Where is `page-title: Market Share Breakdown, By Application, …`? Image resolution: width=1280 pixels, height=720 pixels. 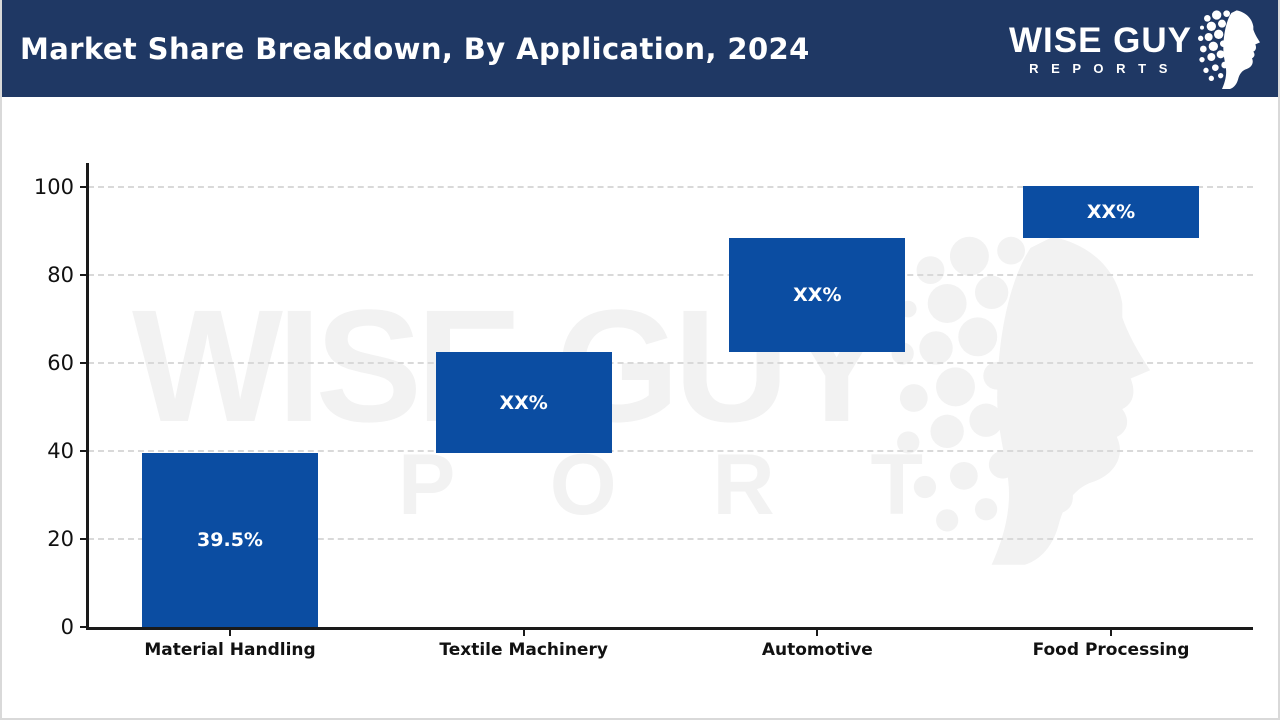 page-title: Market Share Breakdown, By Application, … is located at coordinates (415, 48).